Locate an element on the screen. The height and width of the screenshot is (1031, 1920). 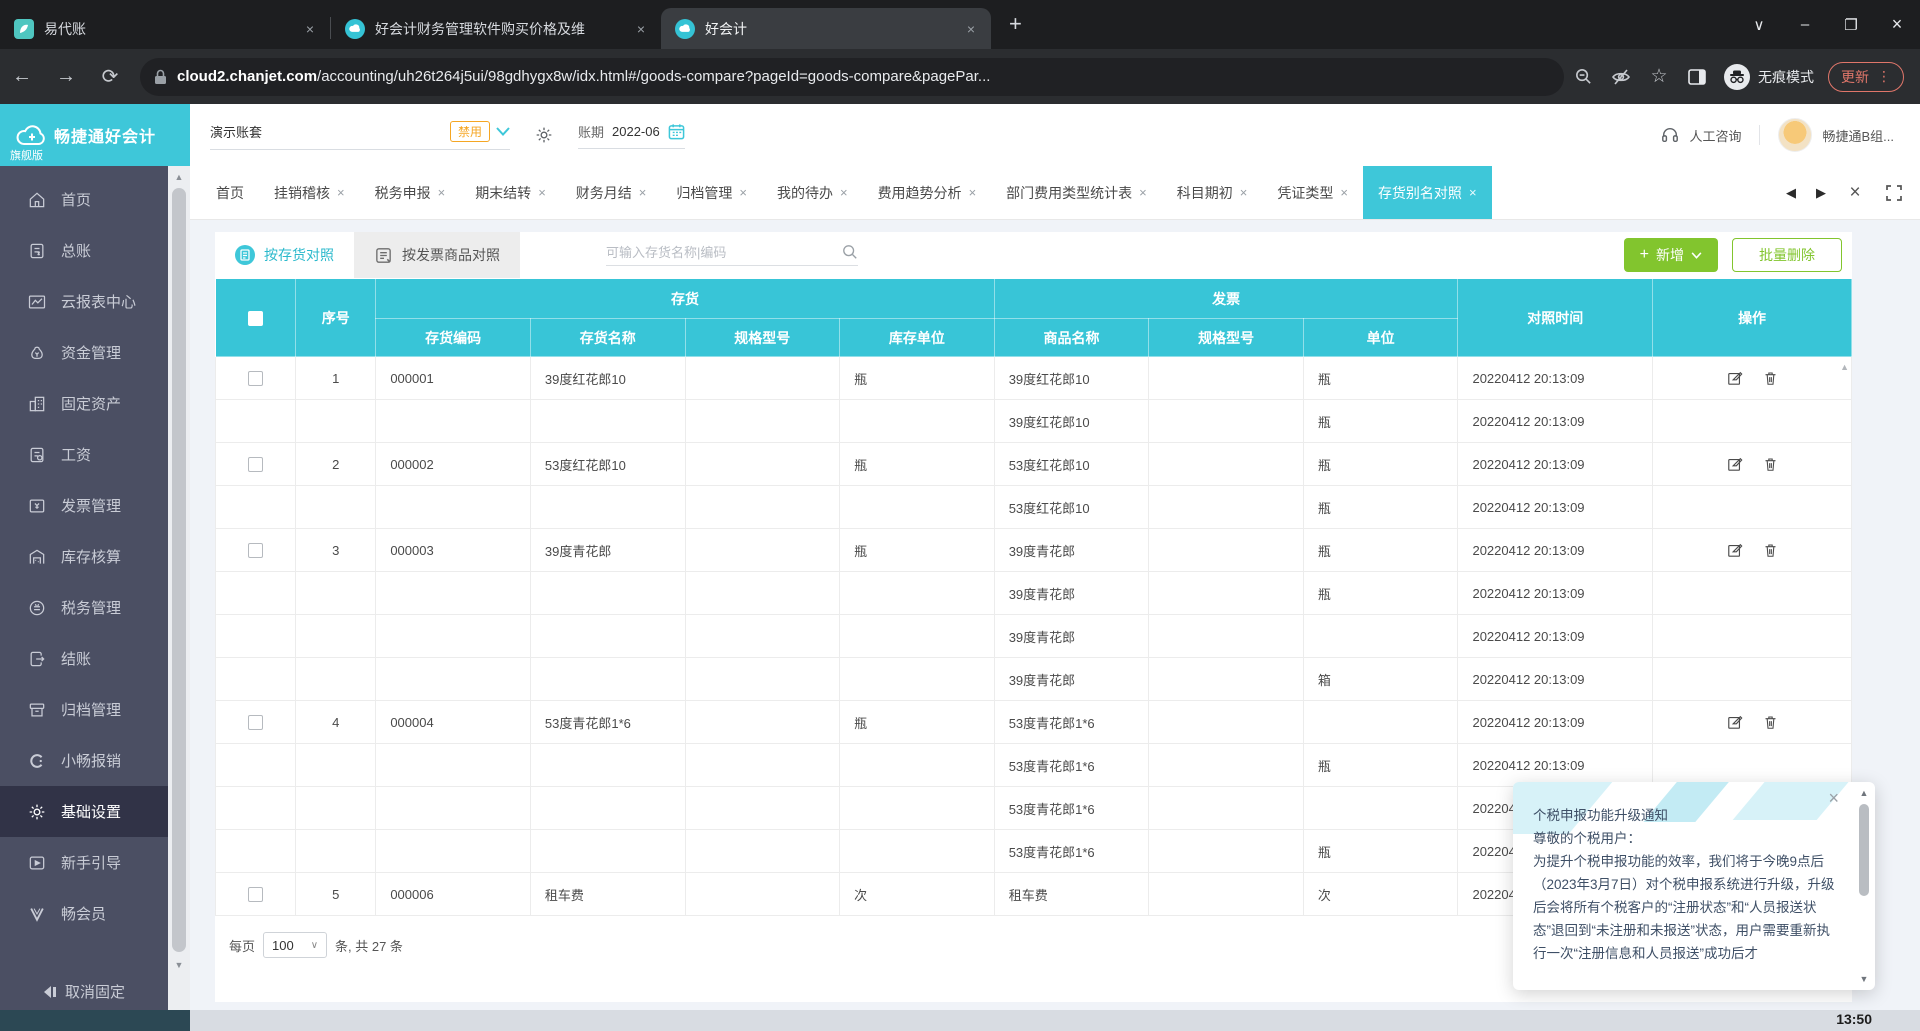
table-scroll-up-icon: ▲ is located at coordinates (1844, 367).